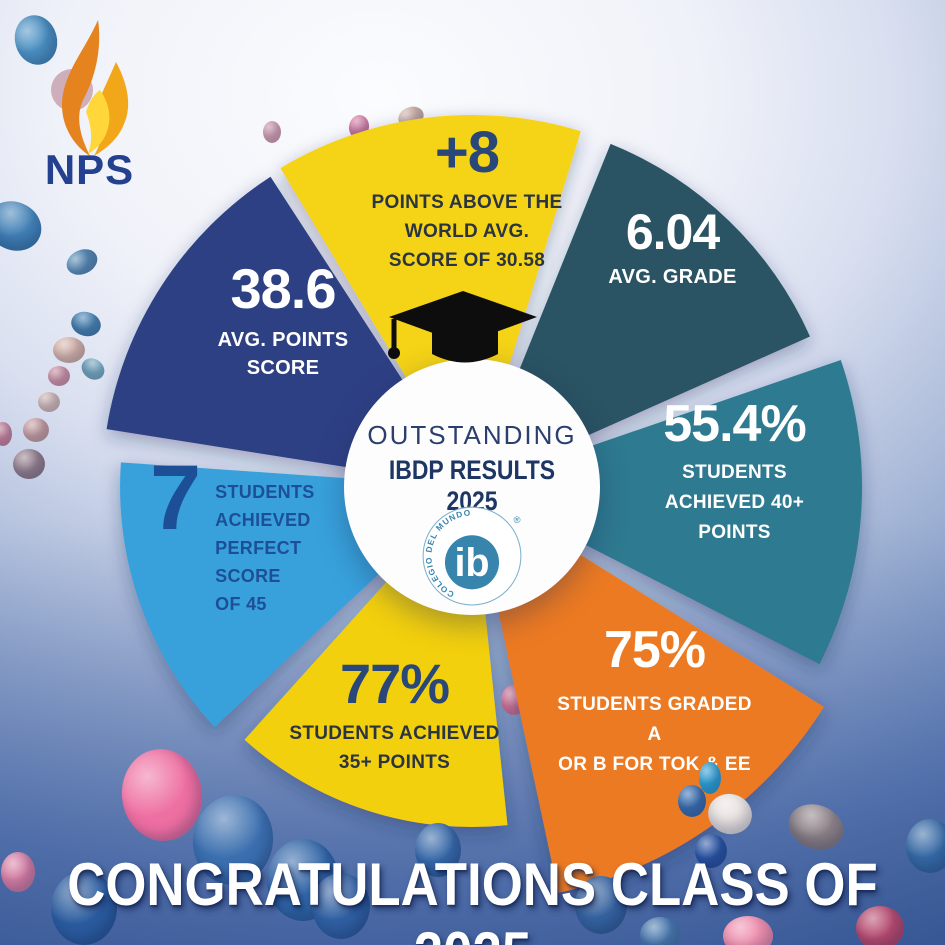 The width and height of the screenshot is (945, 945). What do you see at coordinates (394, 716) in the screenshot?
I see `segment-label-students-achieved-35plus: 77% STUDENTS ACHIEVED 35+ POINTS` at bounding box center [394, 716].